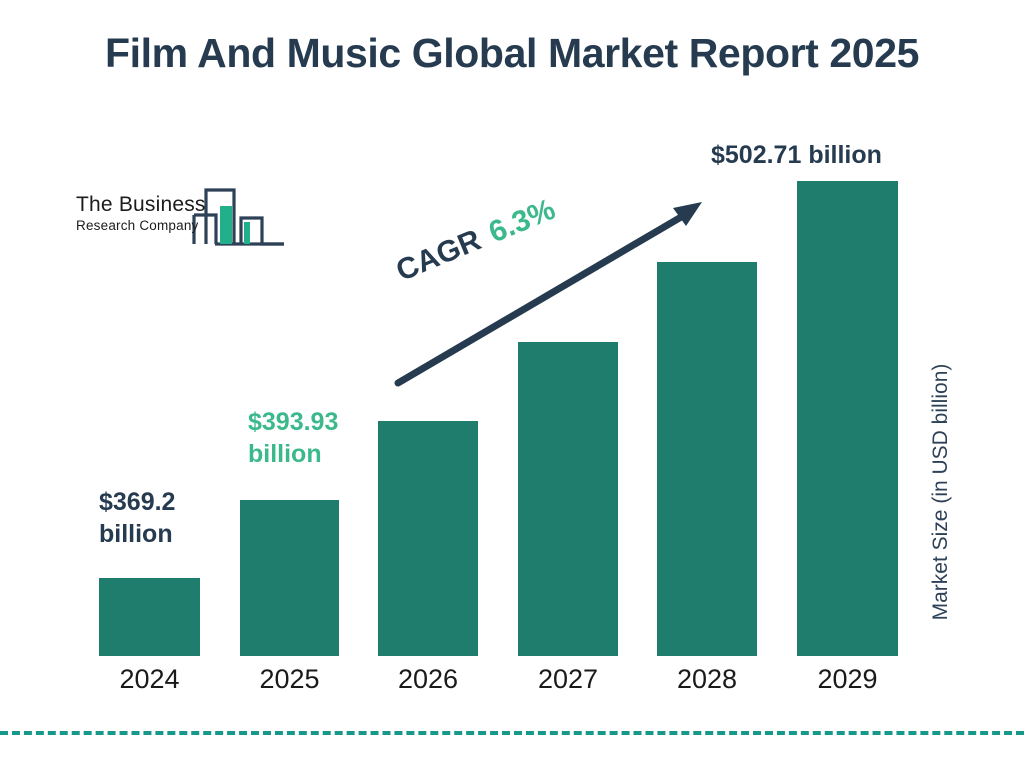  Describe the element at coordinates (847, 418) in the screenshot. I see `bar-2029` at that location.